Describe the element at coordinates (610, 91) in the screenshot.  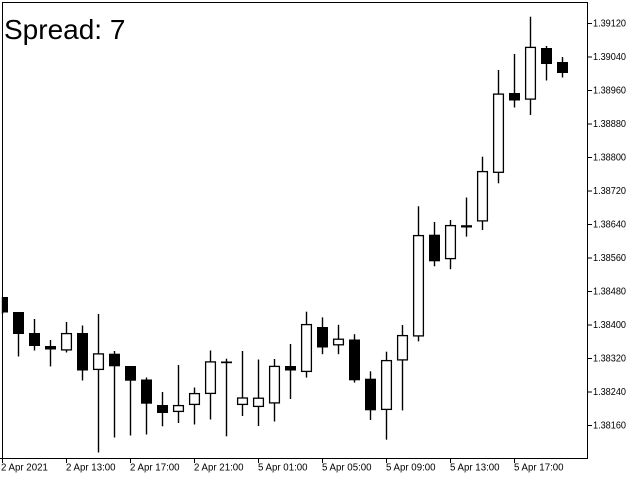
I see `svg-text: 1.38960` at that location.